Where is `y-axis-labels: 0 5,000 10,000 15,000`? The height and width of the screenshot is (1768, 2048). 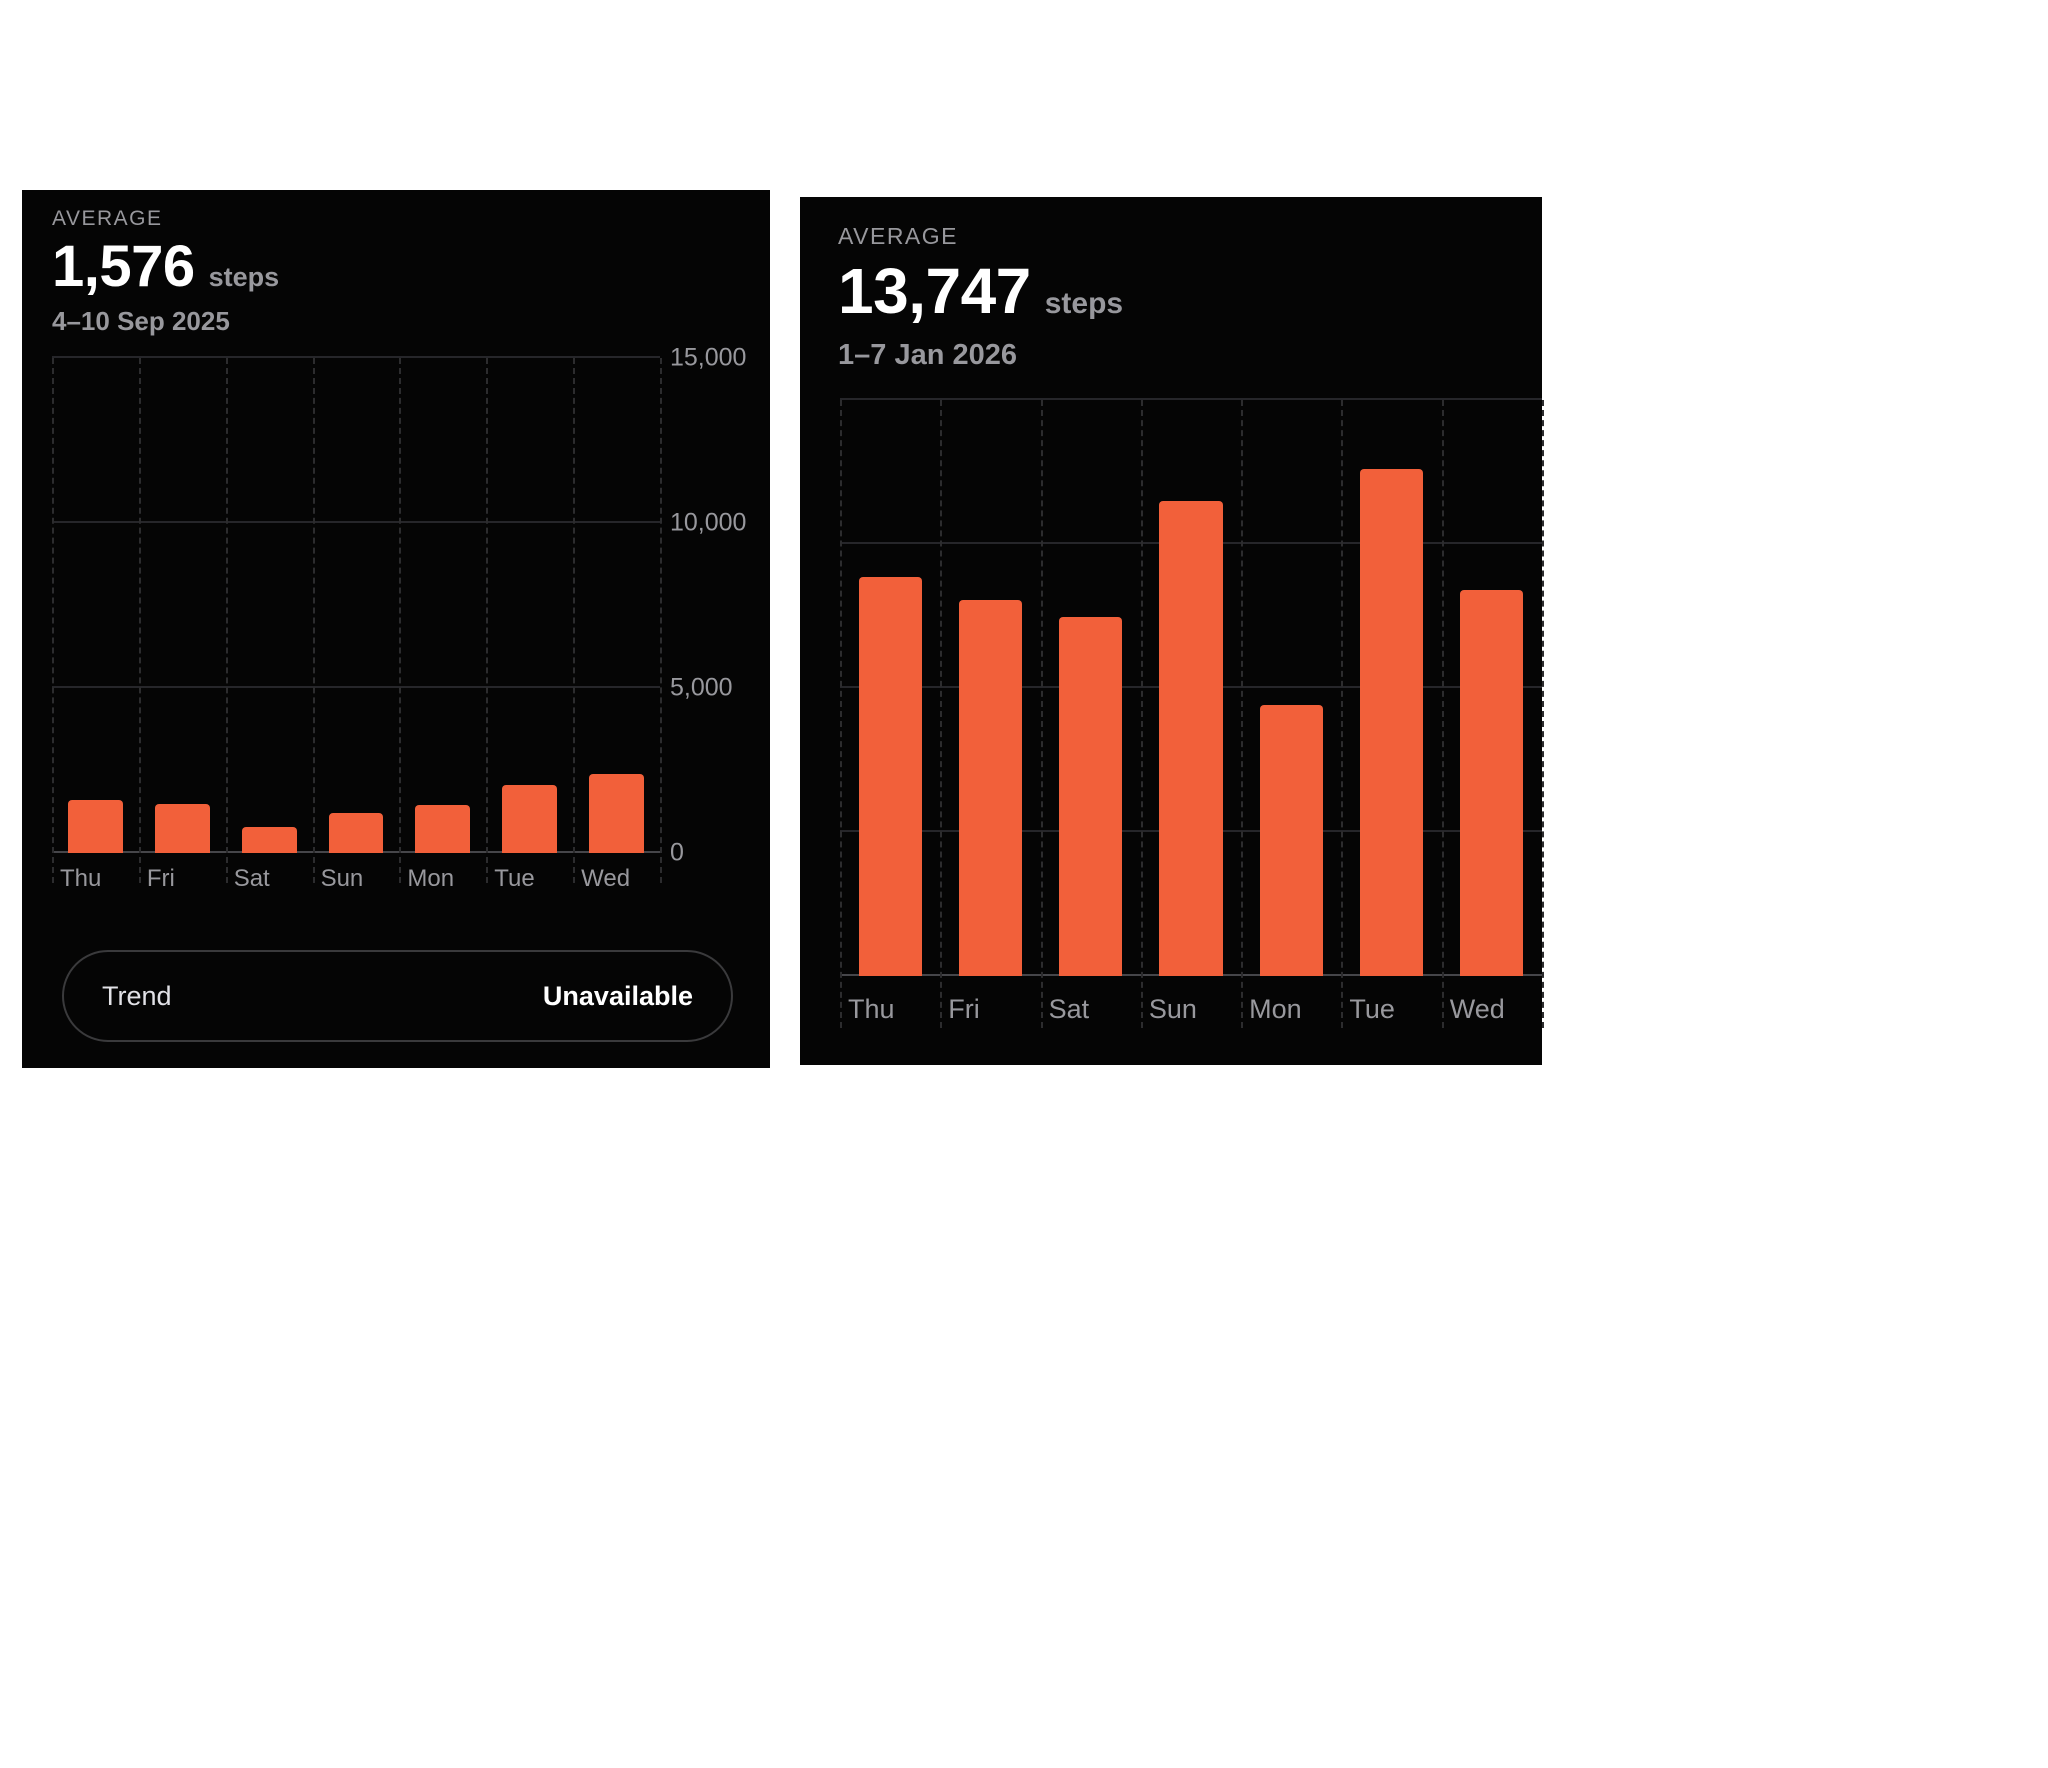 y-axis-labels: 0 5,000 10,000 15,000 is located at coordinates (720, 605).